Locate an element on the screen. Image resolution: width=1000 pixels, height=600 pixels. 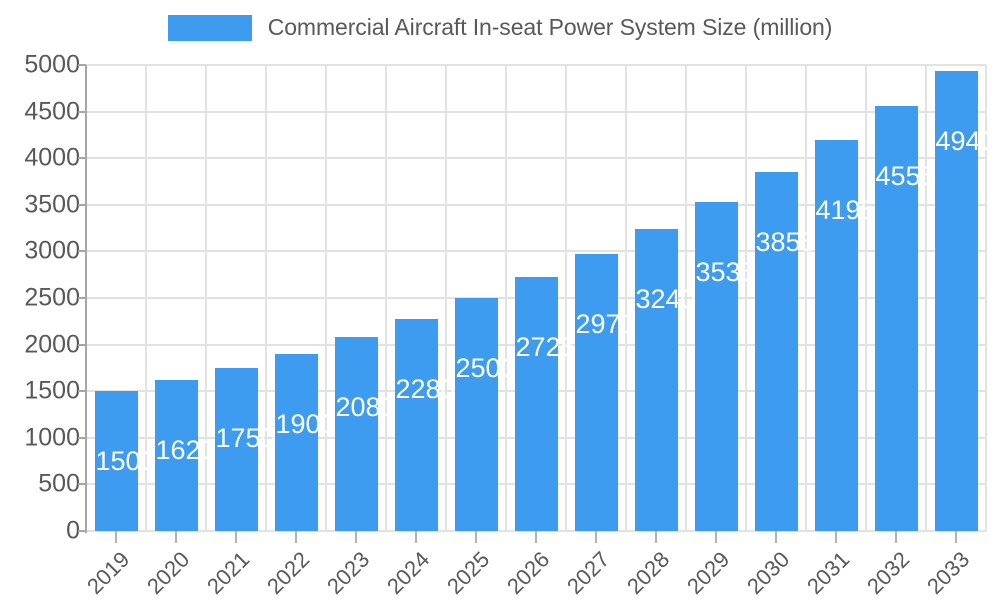
y-axis-tick-label: 2000 is located at coordinates (52, 344).